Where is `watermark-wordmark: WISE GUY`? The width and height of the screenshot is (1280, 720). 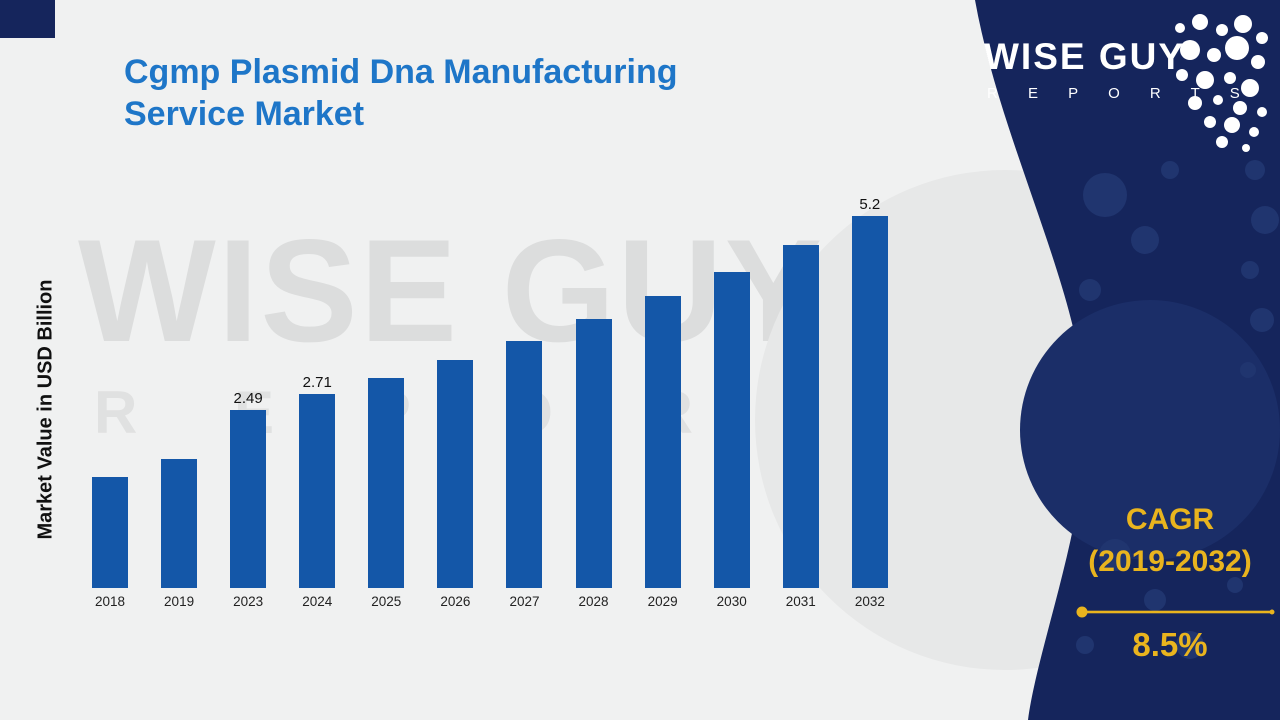
watermark-wordmark: WISE GUY is located at coordinates (451, 290).